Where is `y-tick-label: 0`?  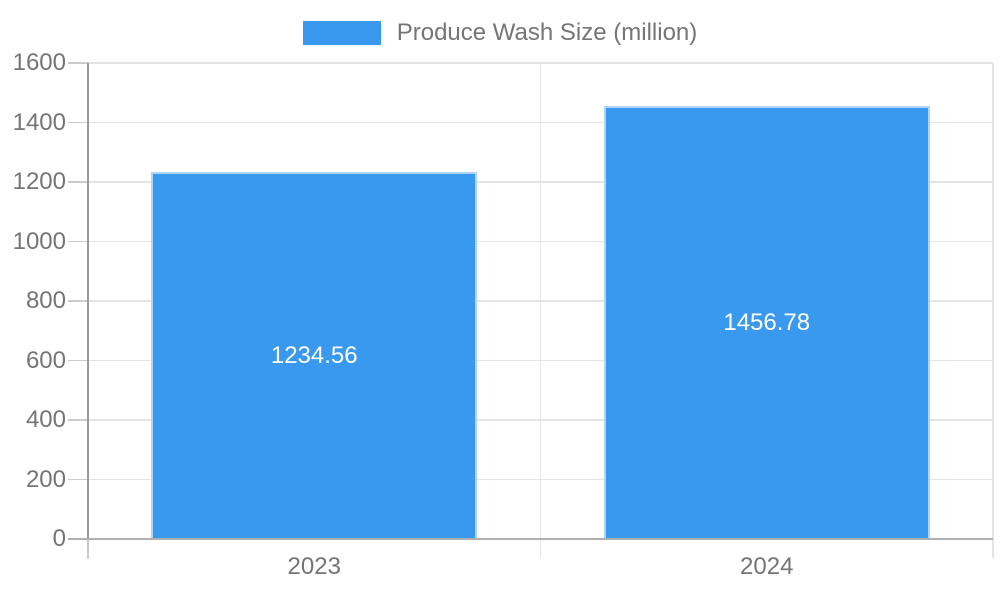 y-tick-label: 0 is located at coordinates (59, 538).